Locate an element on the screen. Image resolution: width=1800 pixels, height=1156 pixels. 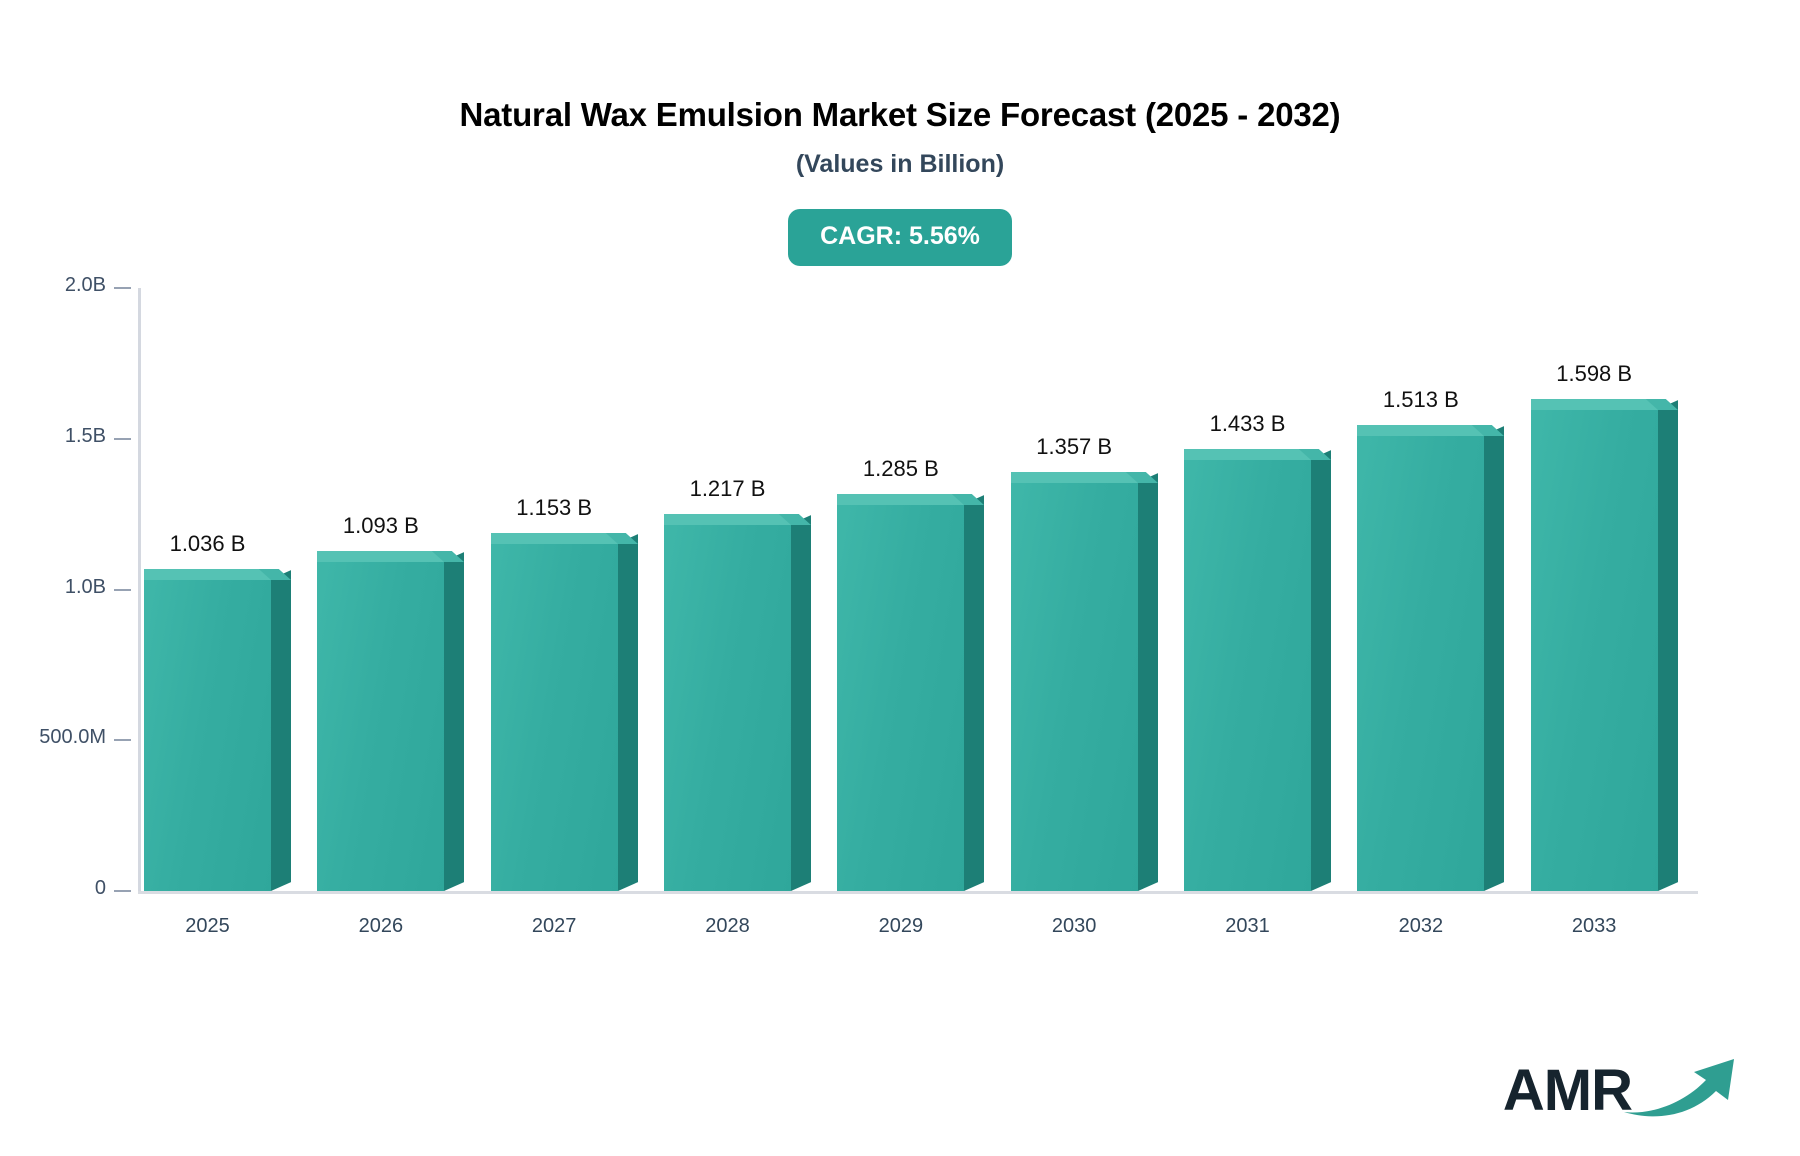
y-axis-tick-label: 500.0M is located at coordinates (72, 737).